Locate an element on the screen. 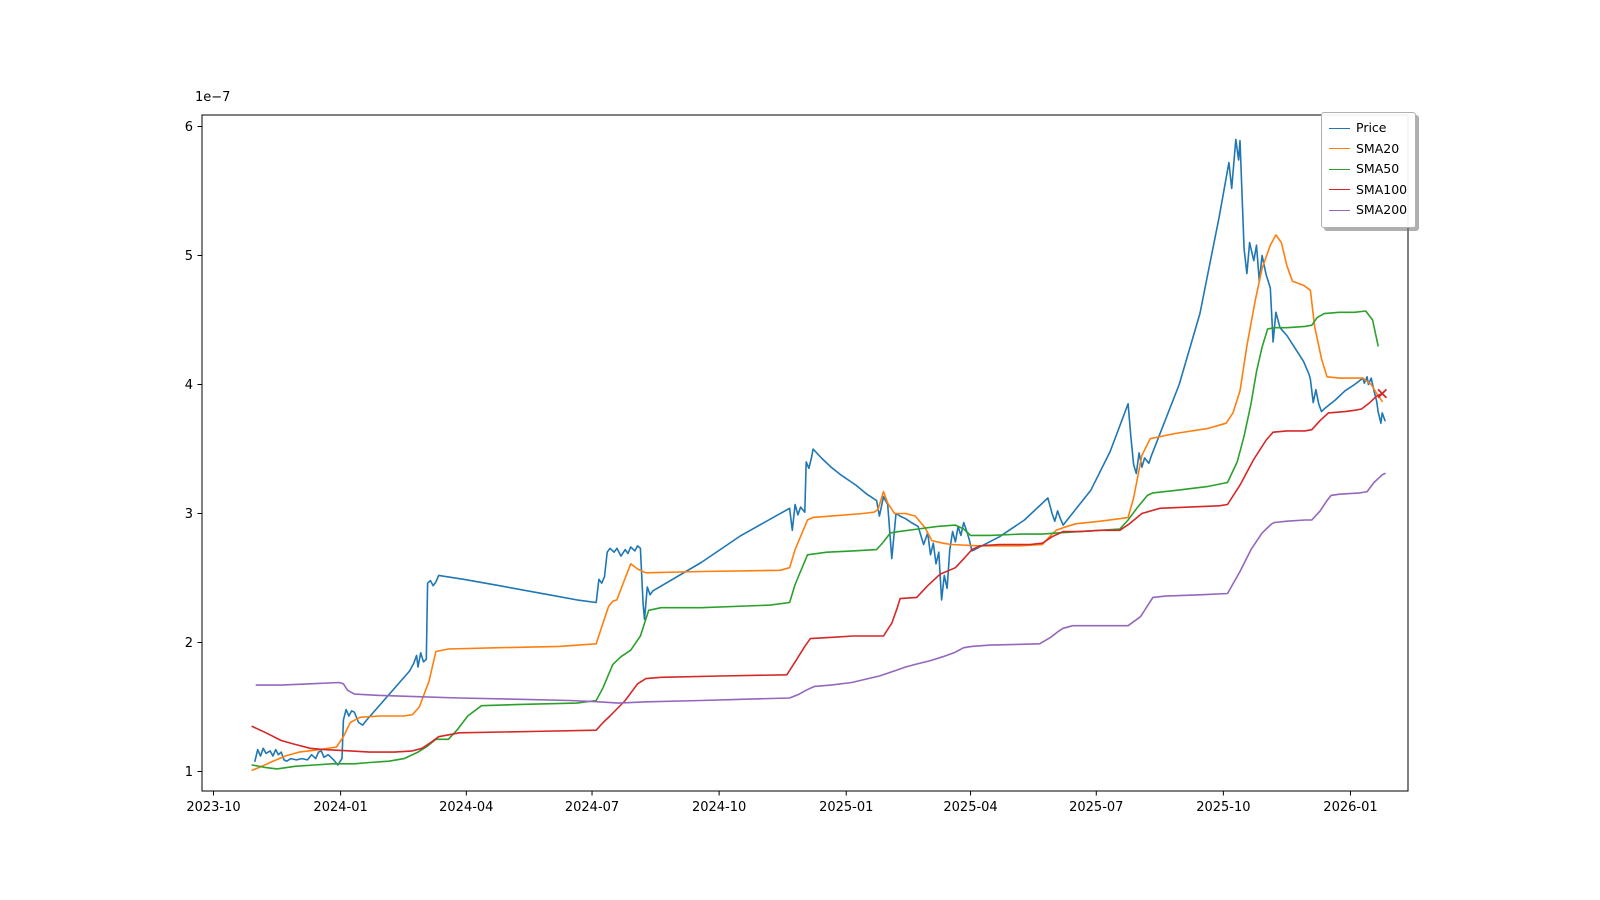 Image resolution: width=1600 pixels, height=900 pixels. y-tick-label: 6 is located at coordinates (189, 127).